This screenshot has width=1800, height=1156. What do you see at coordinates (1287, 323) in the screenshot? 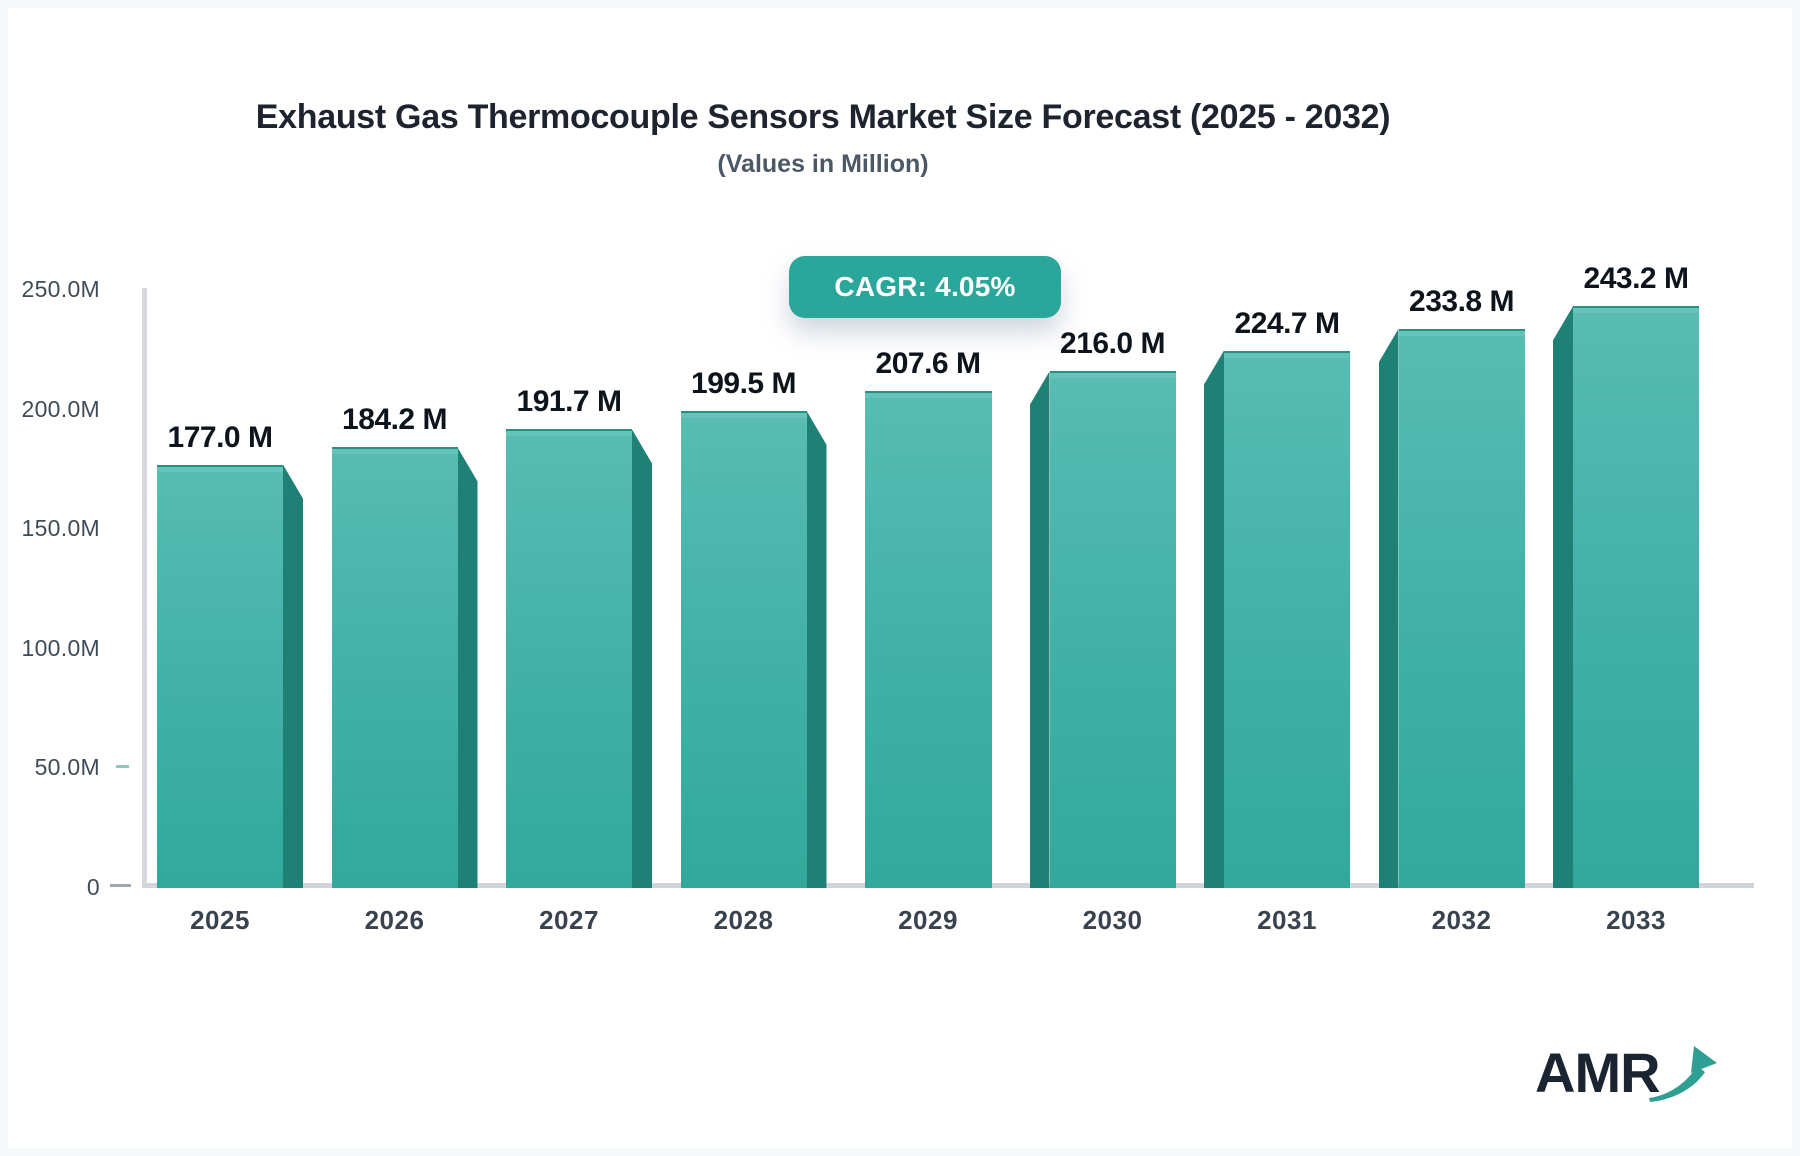
I see `bar-value-label-2031: 224.7 M` at bounding box center [1287, 323].